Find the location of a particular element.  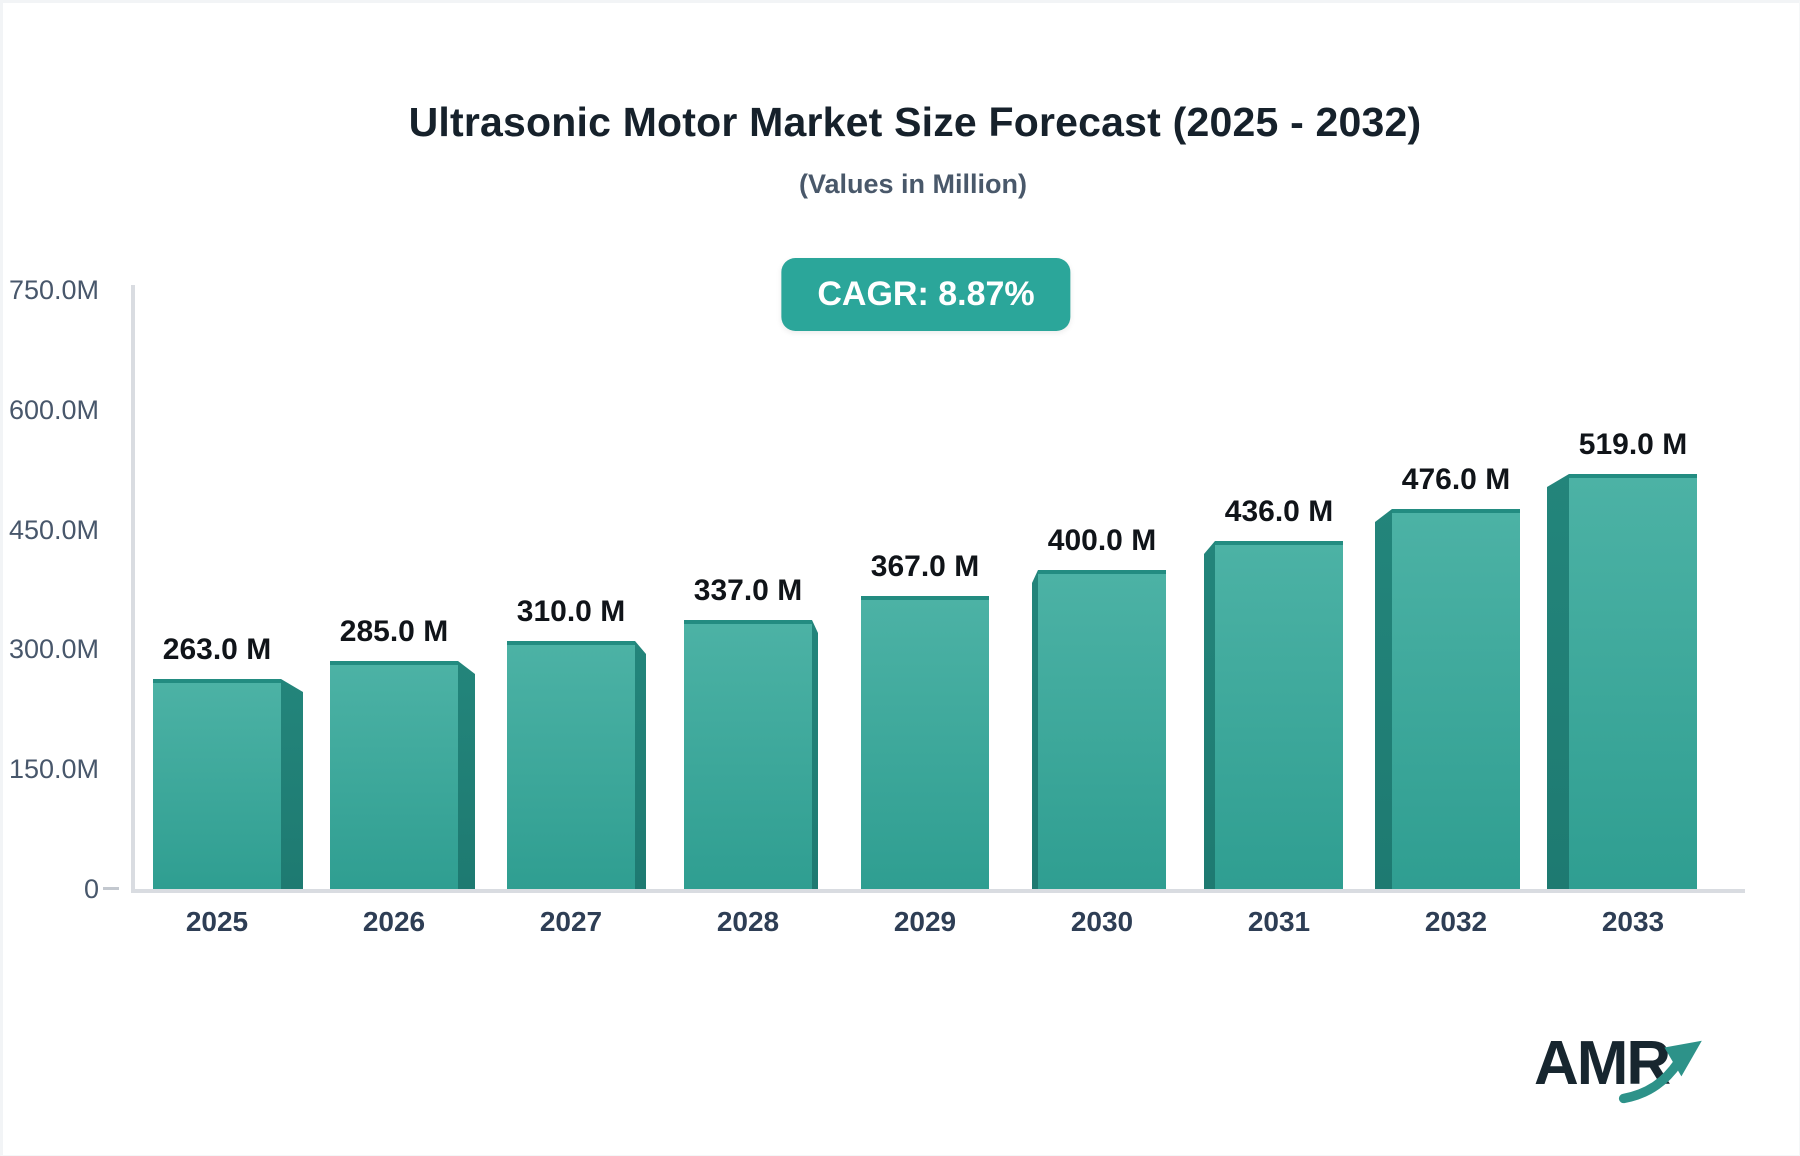

bar-value-label-2033: 519.0 M is located at coordinates (1633, 444).